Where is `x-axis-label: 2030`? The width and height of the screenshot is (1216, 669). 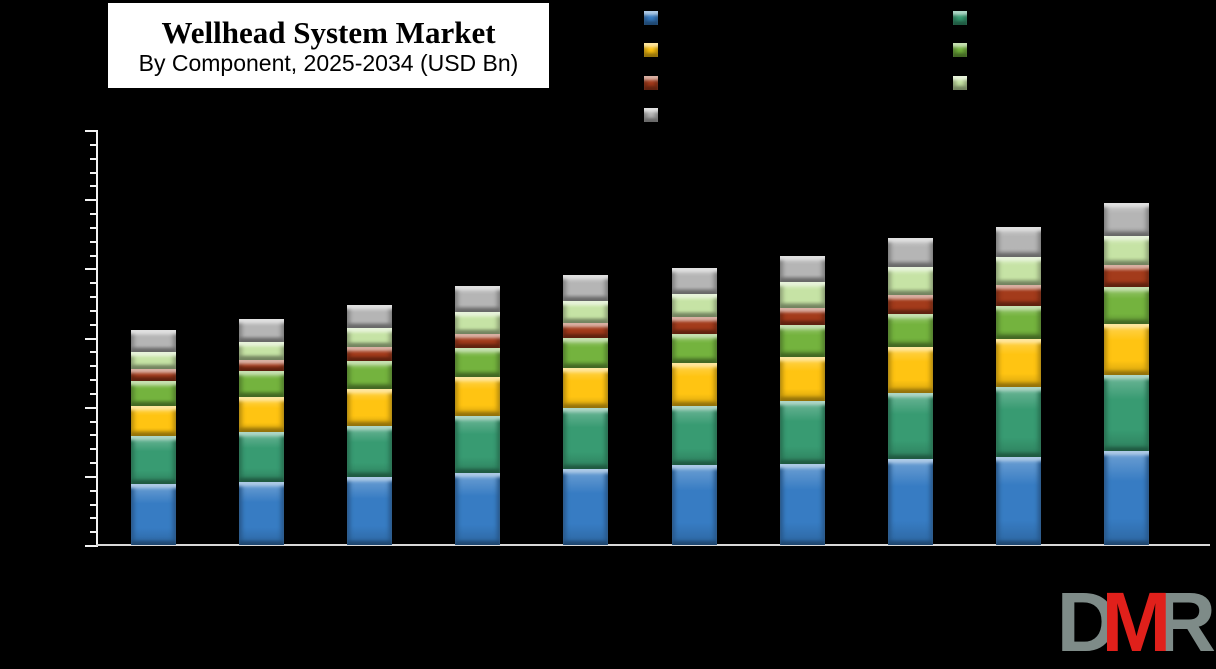
x-axis-label: 2030 is located at coordinates (694, 558).